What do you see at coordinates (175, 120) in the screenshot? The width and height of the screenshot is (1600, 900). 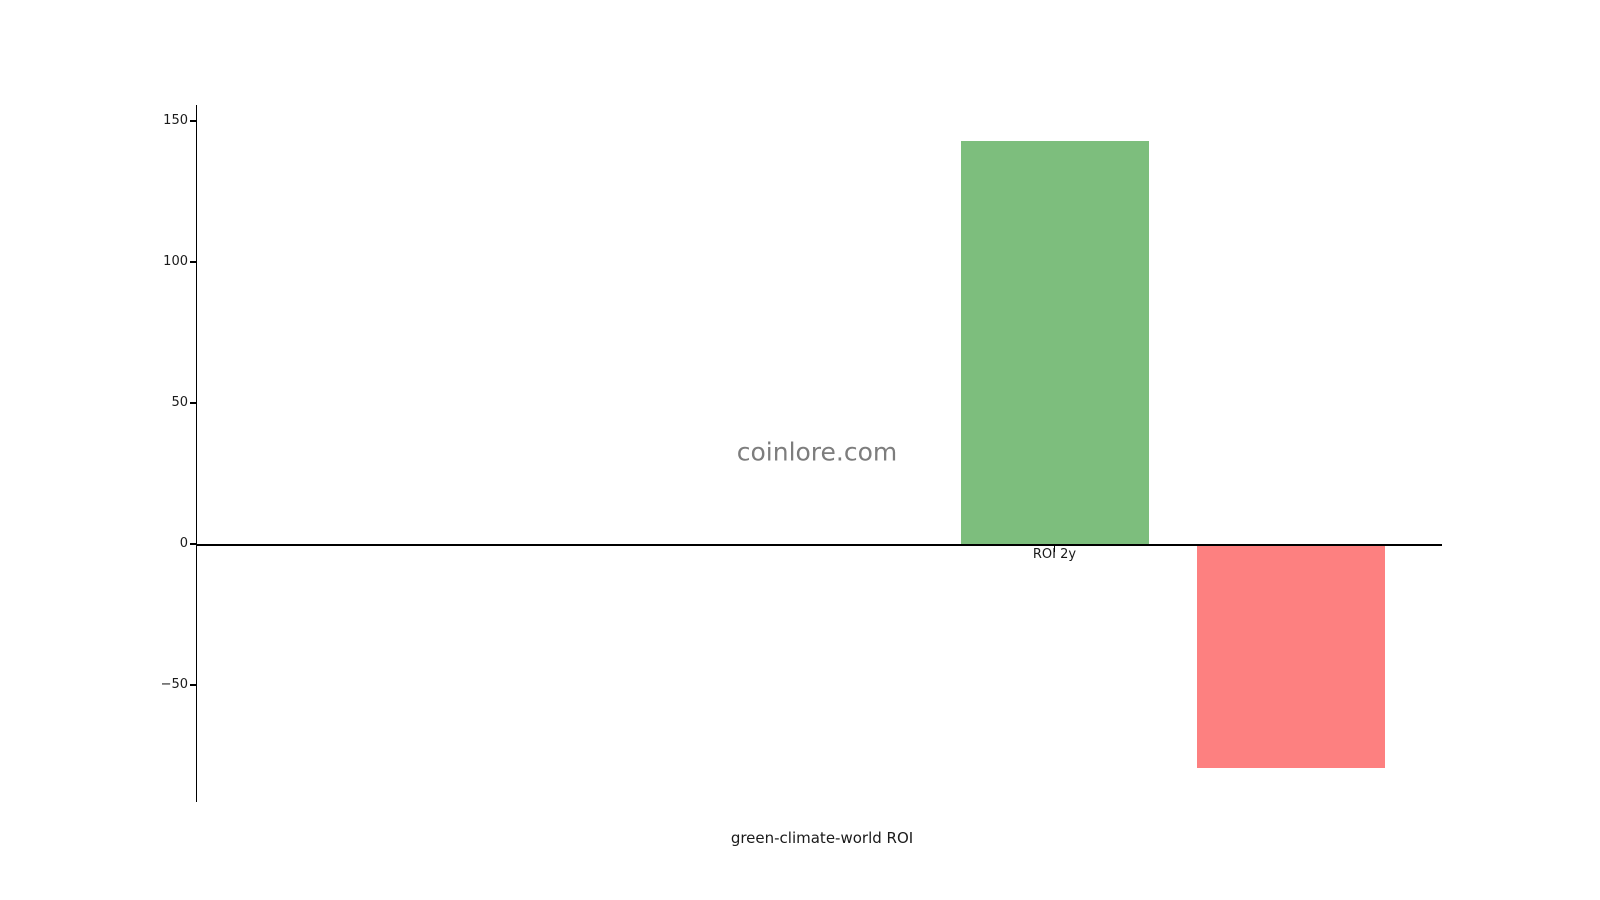 I see `y-tick-label: 150` at bounding box center [175, 120].